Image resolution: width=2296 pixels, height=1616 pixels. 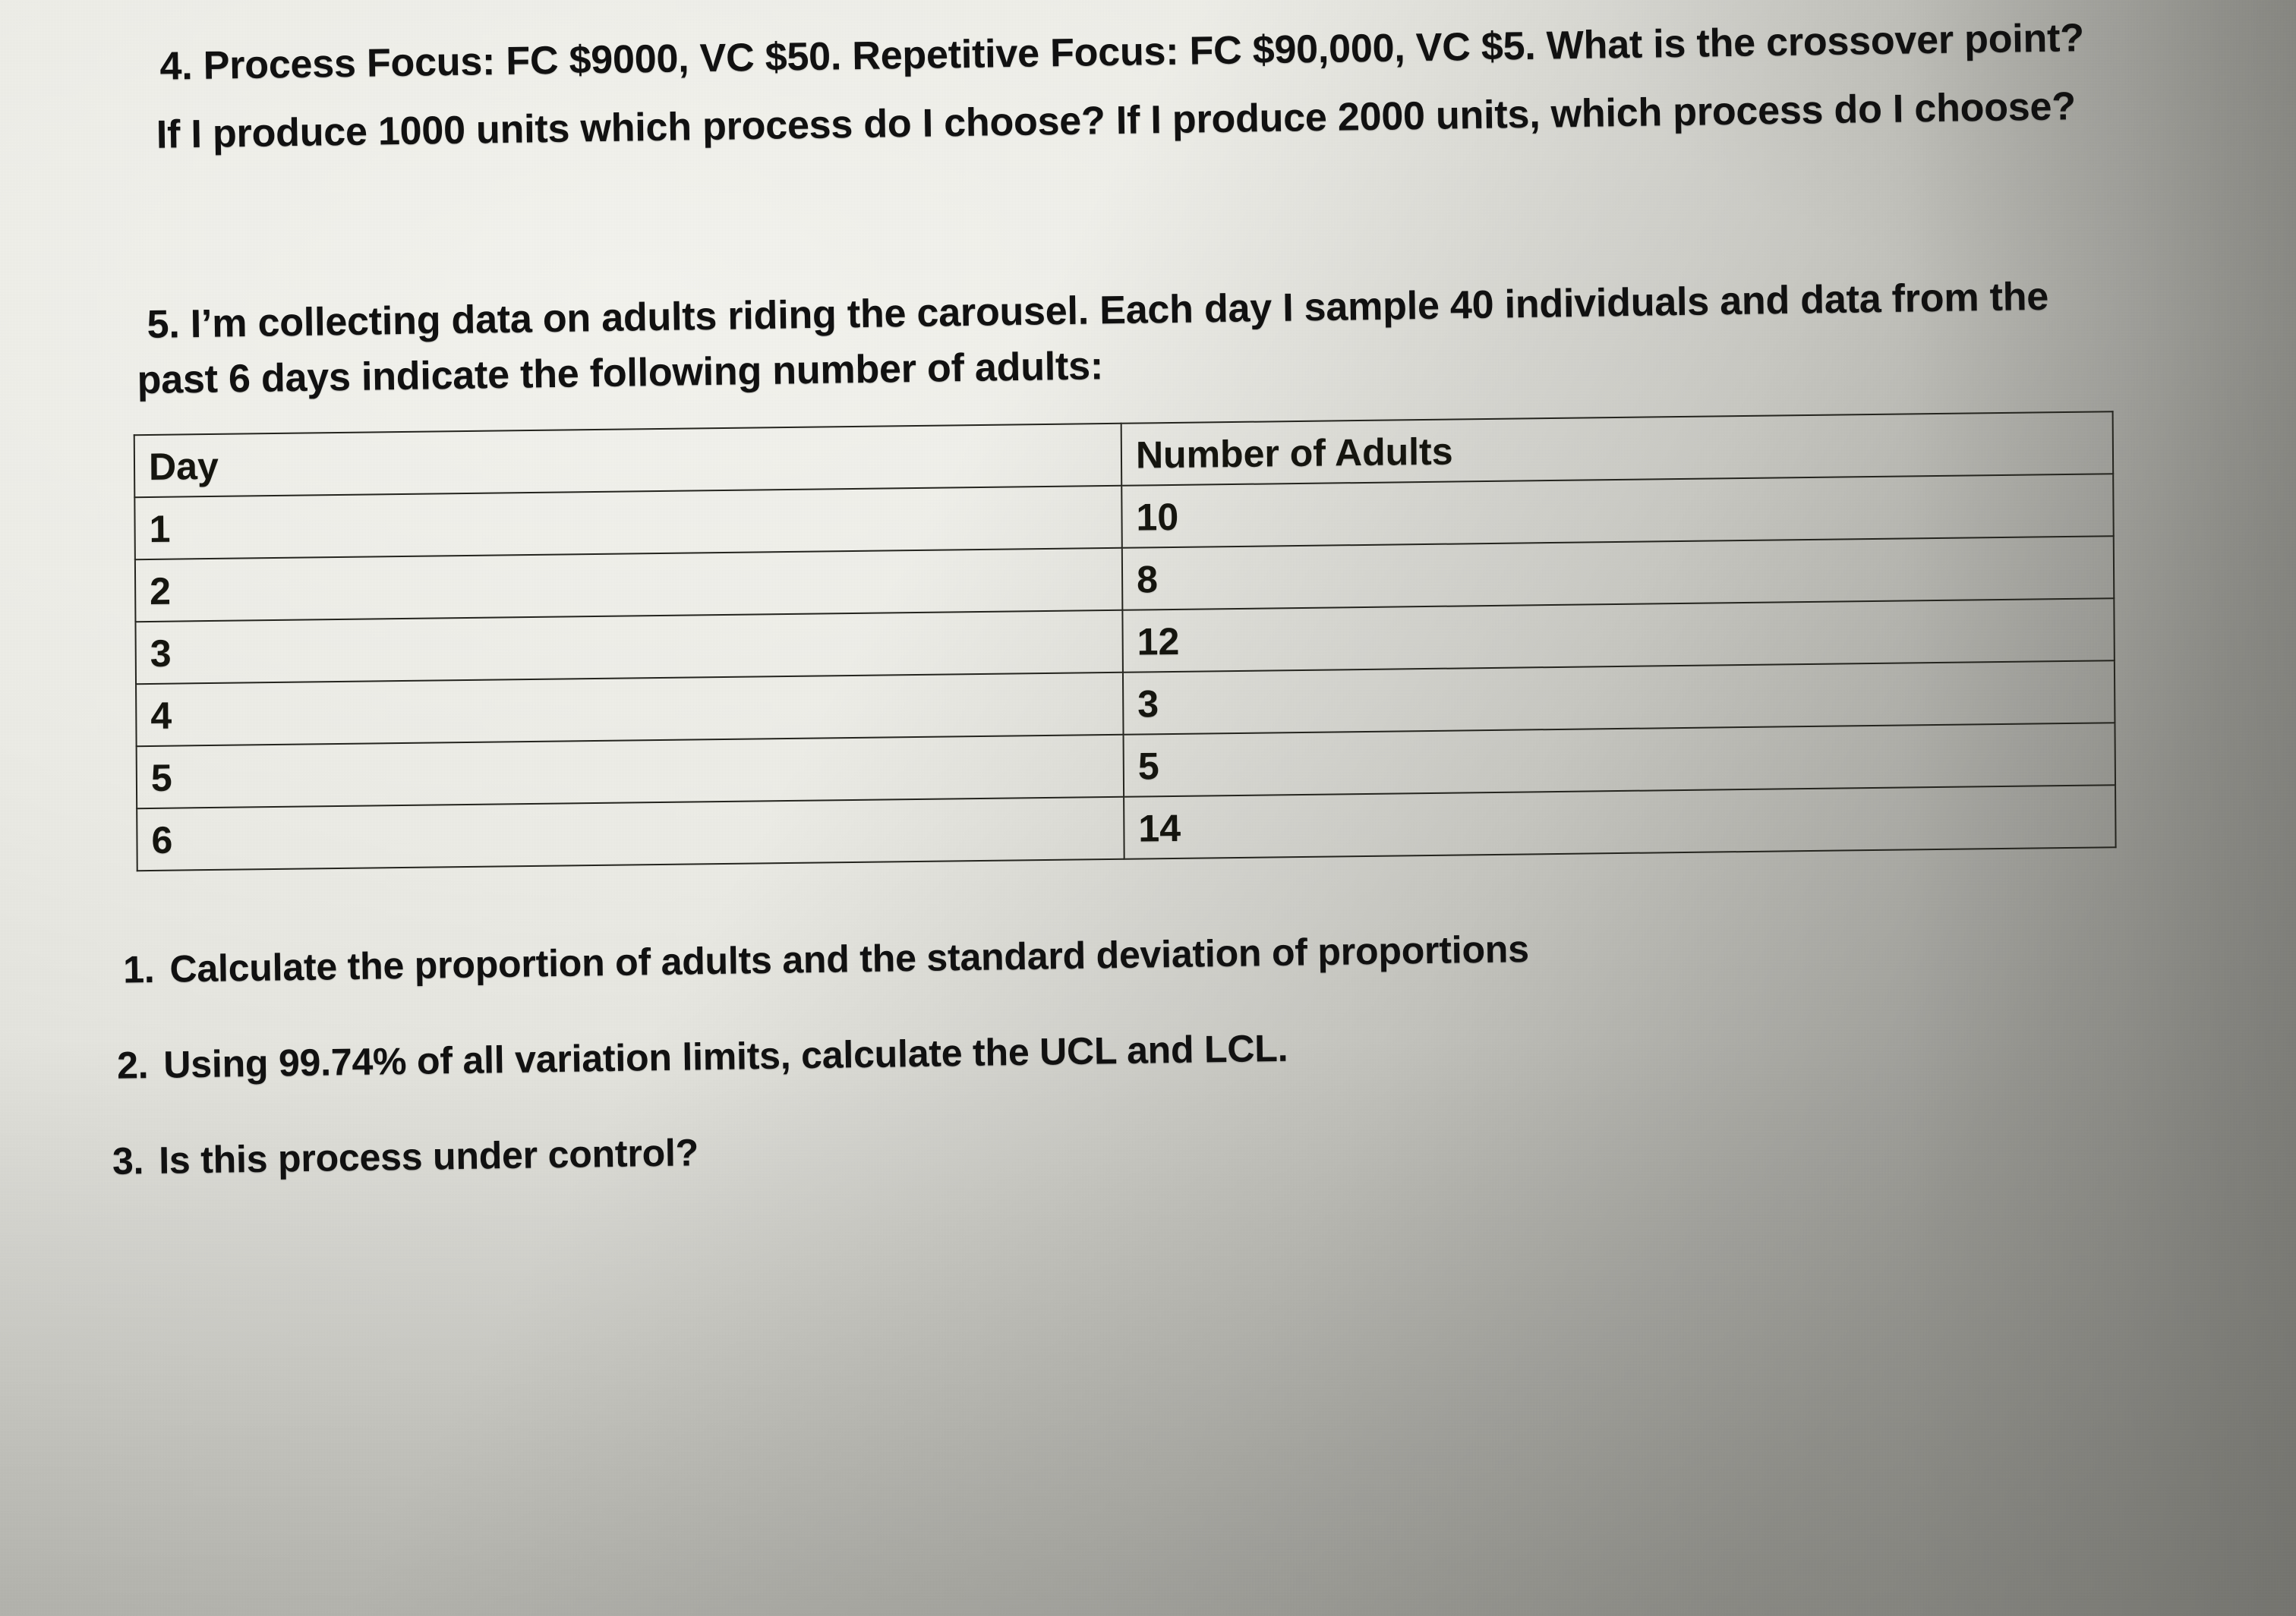 What do you see at coordinates (139, 969) in the screenshot?
I see `subitem-1-number: 1.` at bounding box center [139, 969].